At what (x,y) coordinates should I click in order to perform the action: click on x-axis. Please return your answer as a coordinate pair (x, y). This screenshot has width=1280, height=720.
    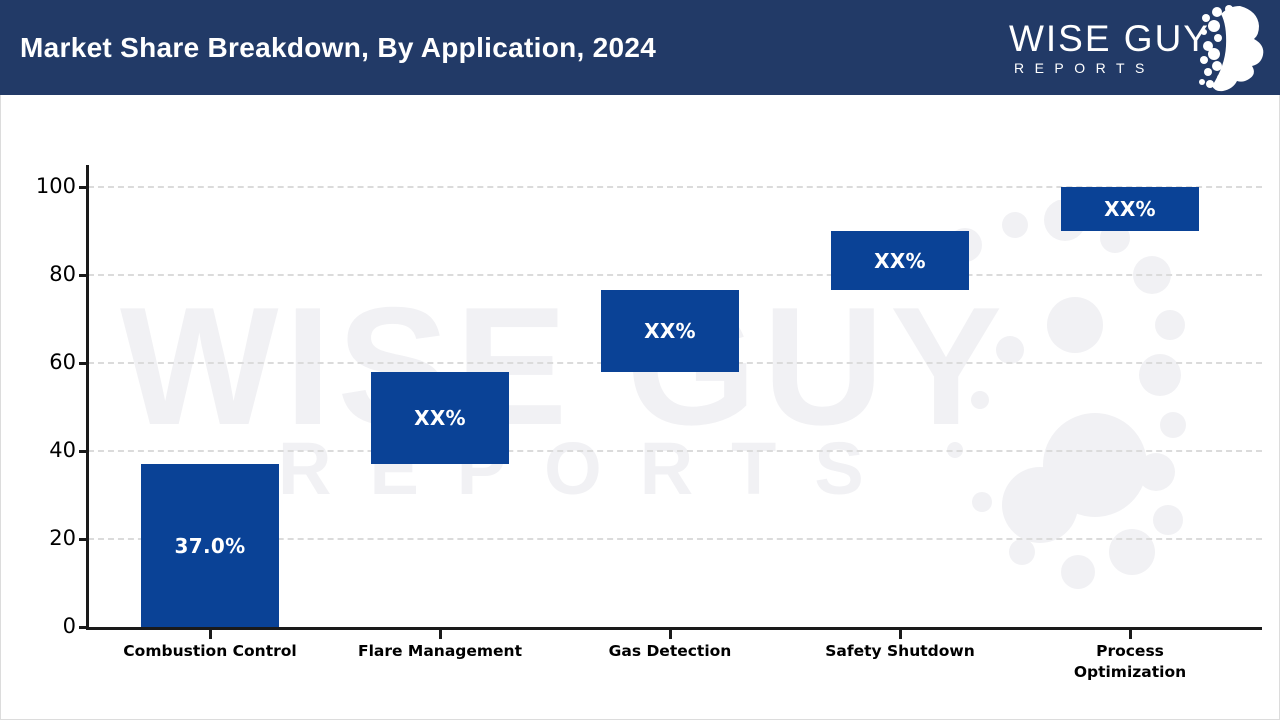
    Looking at the image, I should click on (674, 628).